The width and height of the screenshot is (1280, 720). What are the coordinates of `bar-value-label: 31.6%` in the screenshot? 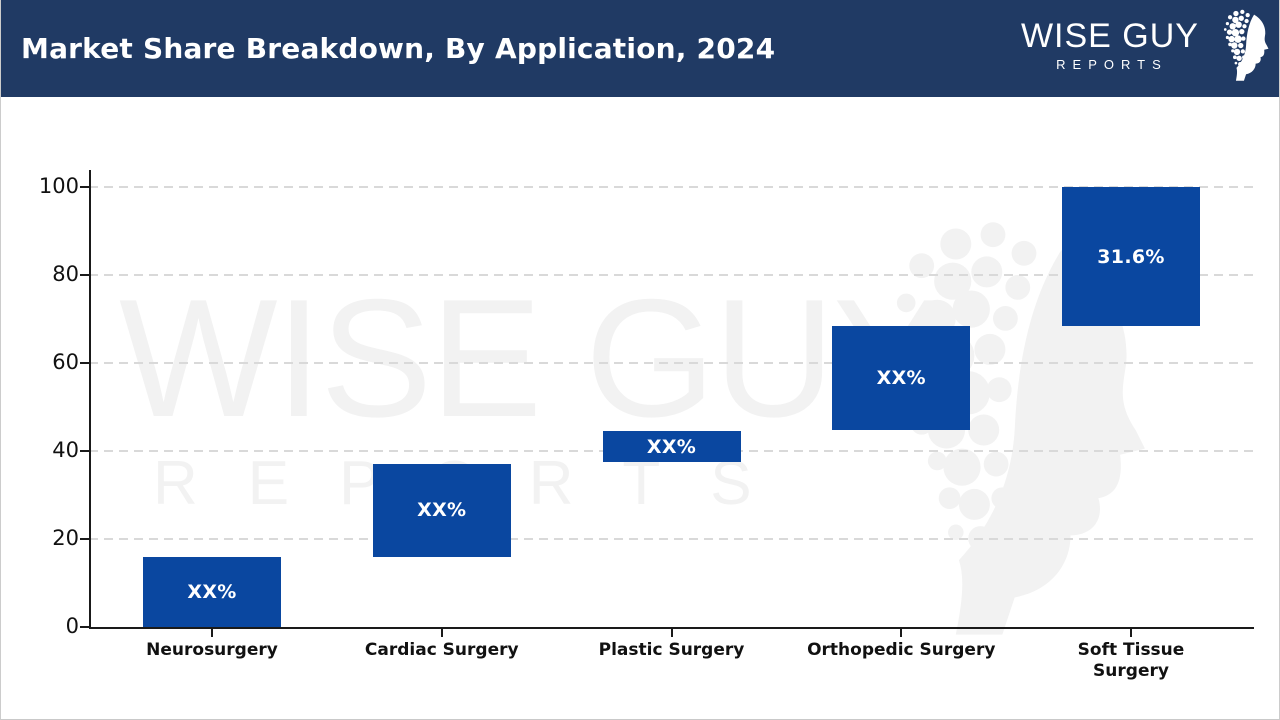 It's located at (1131, 256).